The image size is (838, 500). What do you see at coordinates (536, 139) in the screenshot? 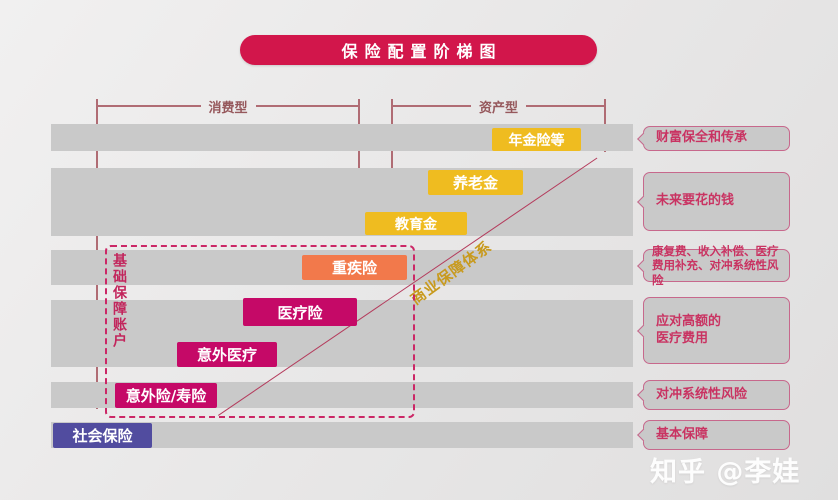
I see `product-box-annuity: 年金险等` at bounding box center [536, 139].